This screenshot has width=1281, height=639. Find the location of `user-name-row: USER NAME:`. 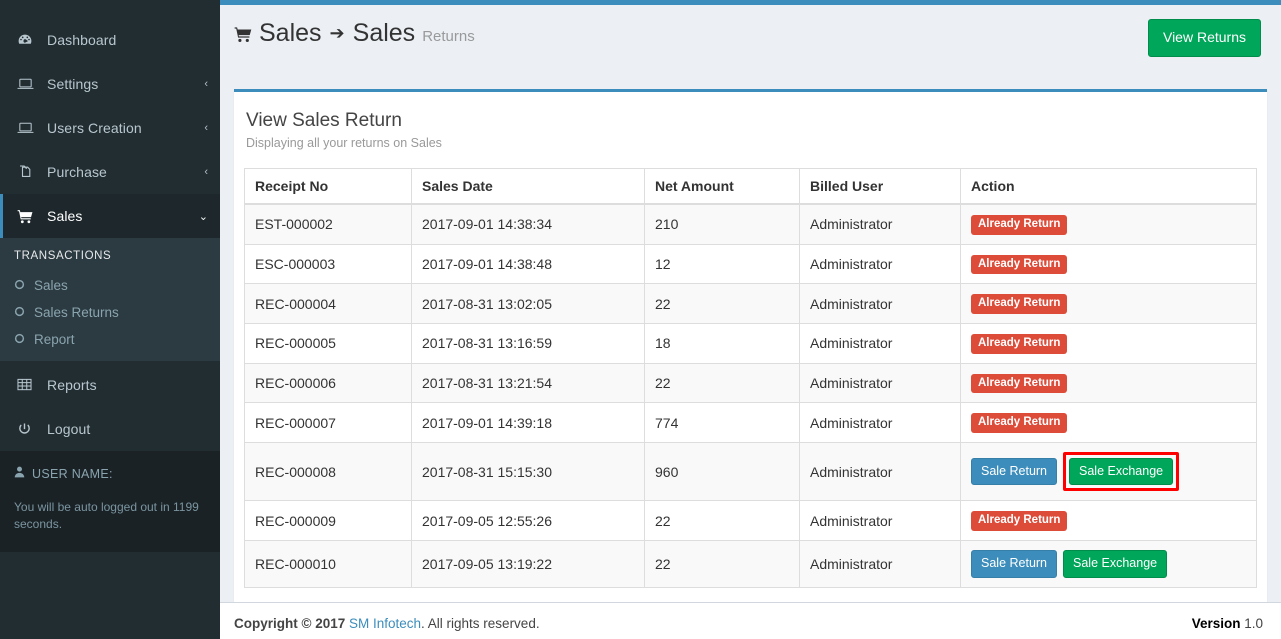

user-name-row: USER NAME: is located at coordinates (110, 473).